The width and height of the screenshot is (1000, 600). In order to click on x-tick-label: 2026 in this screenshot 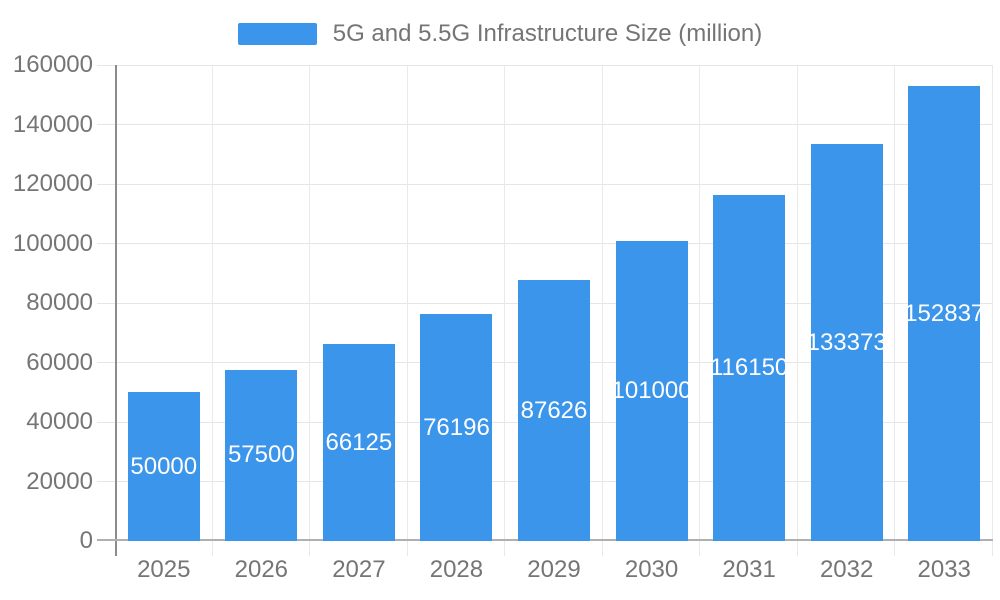, I will do `click(261, 569)`.